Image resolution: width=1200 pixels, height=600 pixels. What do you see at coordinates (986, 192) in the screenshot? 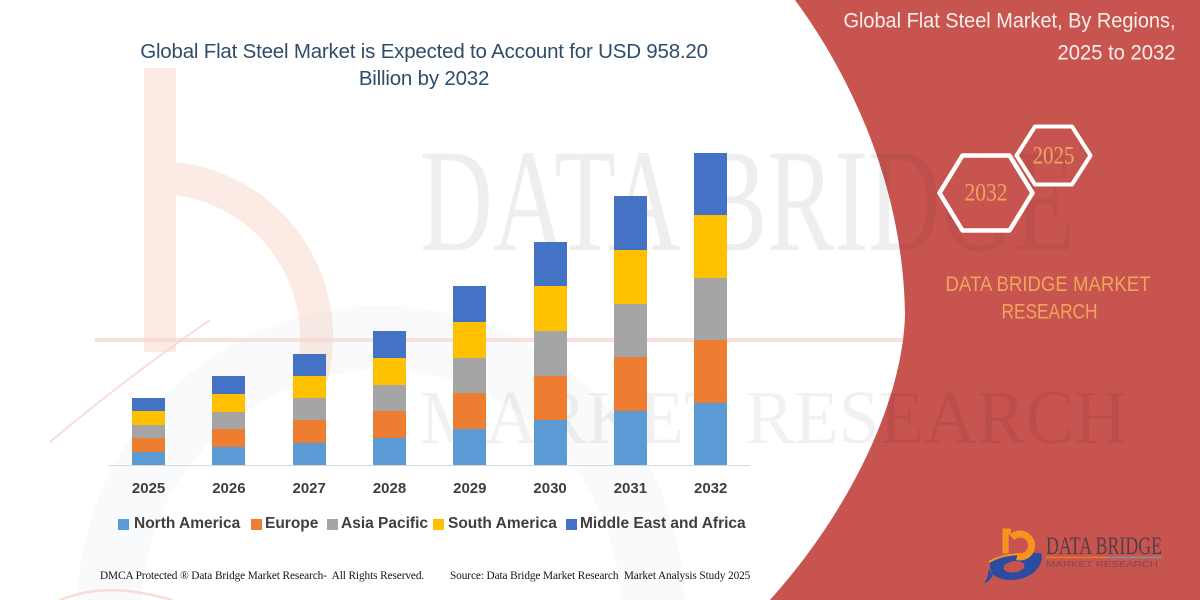
I see `svg-text: 2032` at bounding box center [986, 192].